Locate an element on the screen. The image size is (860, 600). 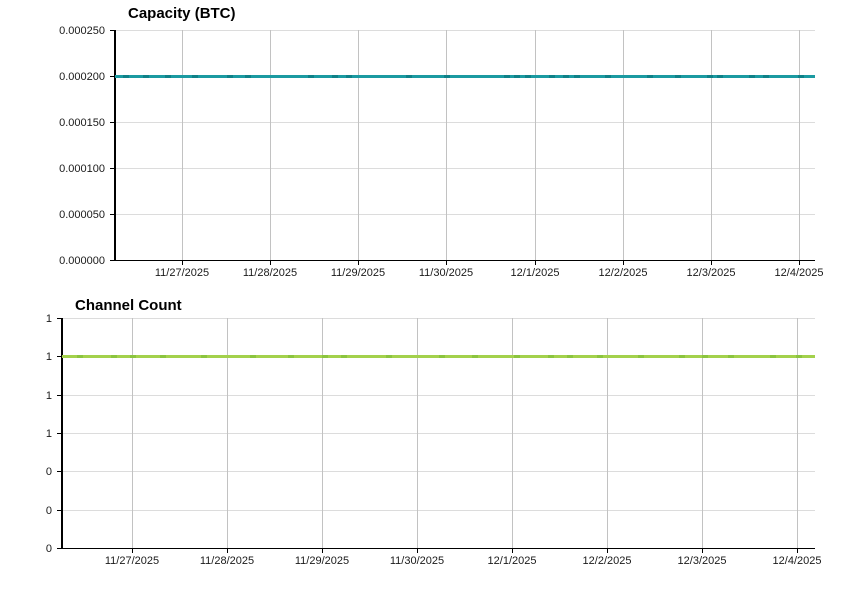
x-tick-label: 12/1/2025 is located at coordinates (512, 561).